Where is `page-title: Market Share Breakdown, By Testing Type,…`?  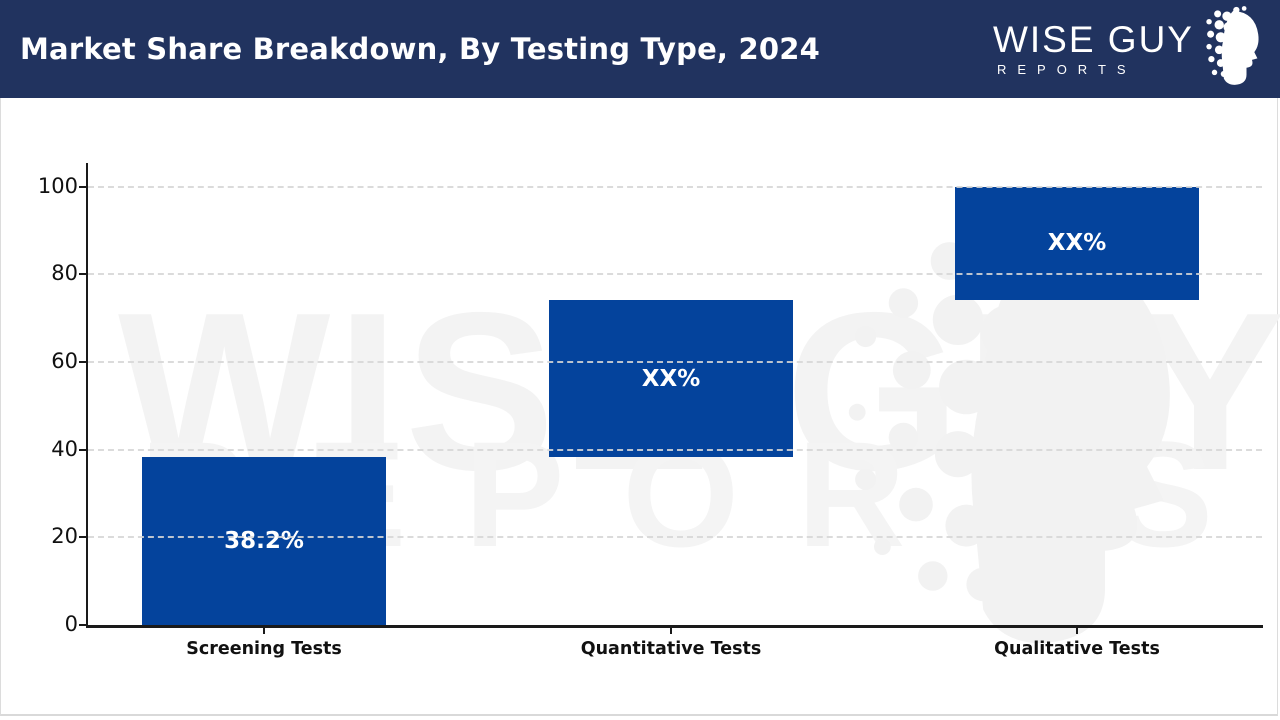 page-title: Market Share Breakdown, By Testing Type,… is located at coordinates (420, 49).